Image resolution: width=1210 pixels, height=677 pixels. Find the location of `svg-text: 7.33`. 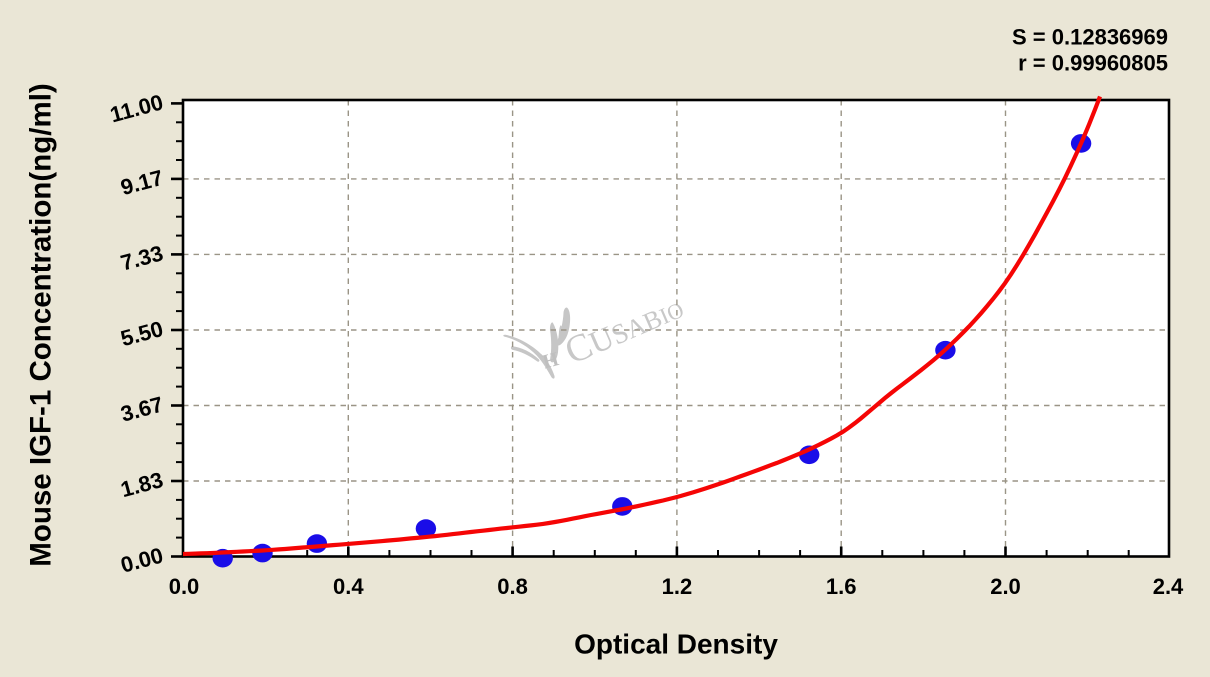

svg-text: 7.33 is located at coordinates (142, 257).